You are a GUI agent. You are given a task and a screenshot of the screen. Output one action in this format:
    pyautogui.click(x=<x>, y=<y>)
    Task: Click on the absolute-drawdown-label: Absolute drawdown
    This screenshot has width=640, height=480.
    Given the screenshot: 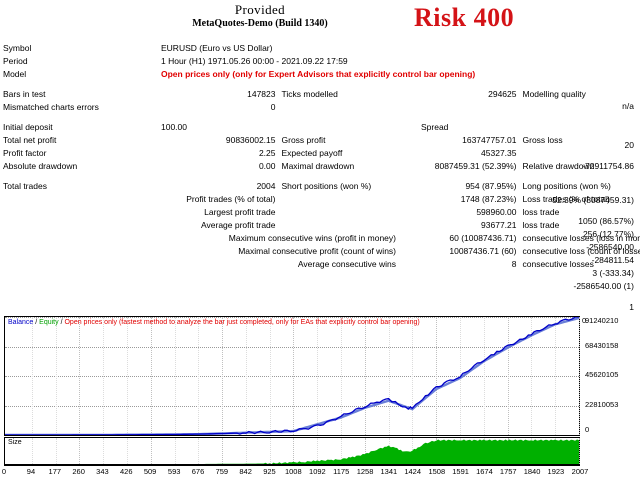 What is the action you would take?
    pyautogui.click(x=40, y=166)
    